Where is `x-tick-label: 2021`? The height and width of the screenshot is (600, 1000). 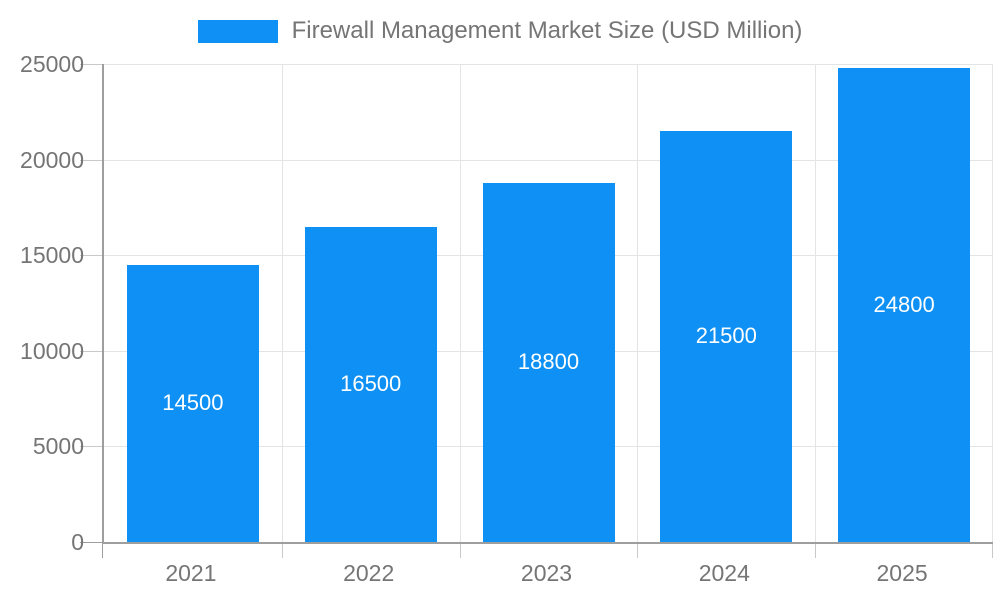
x-tick-label: 2021 is located at coordinates (191, 573).